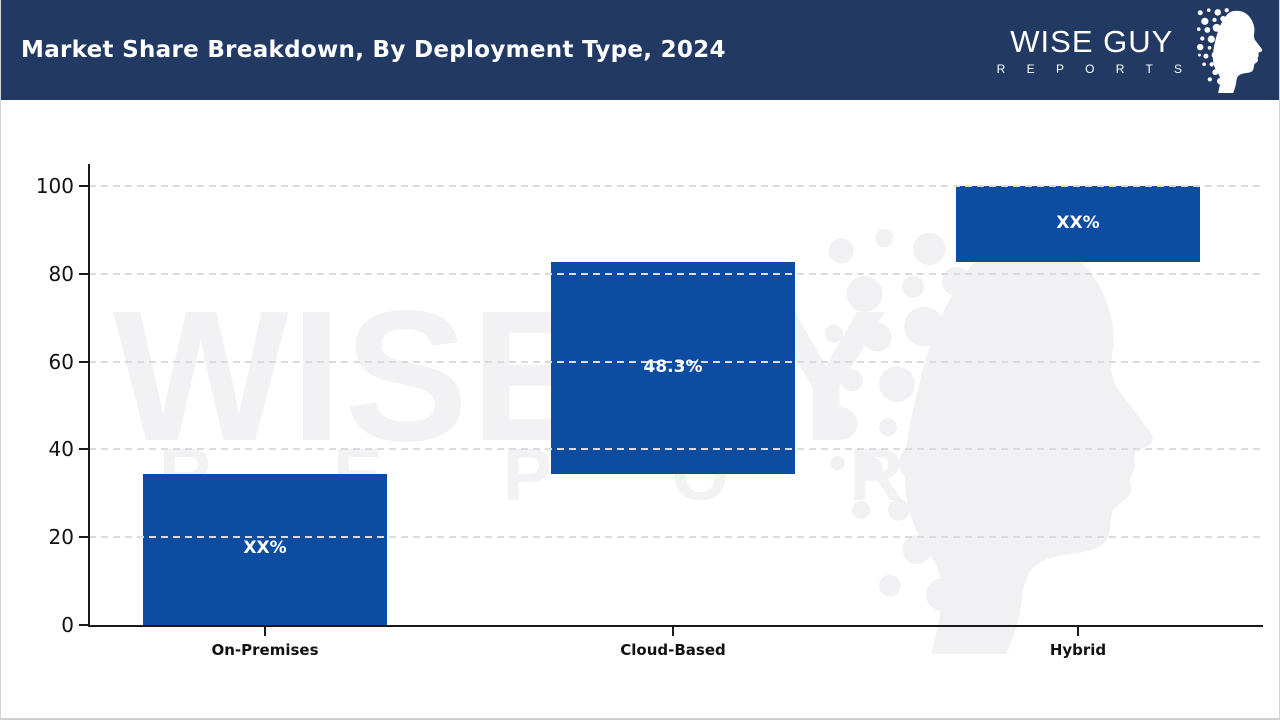 Image resolution: width=1280 pixels, height=720 pixels. What do you see at coordinates (89, 395) in the screenshot?
I see `y-axis` at bounding box center [89, 395].